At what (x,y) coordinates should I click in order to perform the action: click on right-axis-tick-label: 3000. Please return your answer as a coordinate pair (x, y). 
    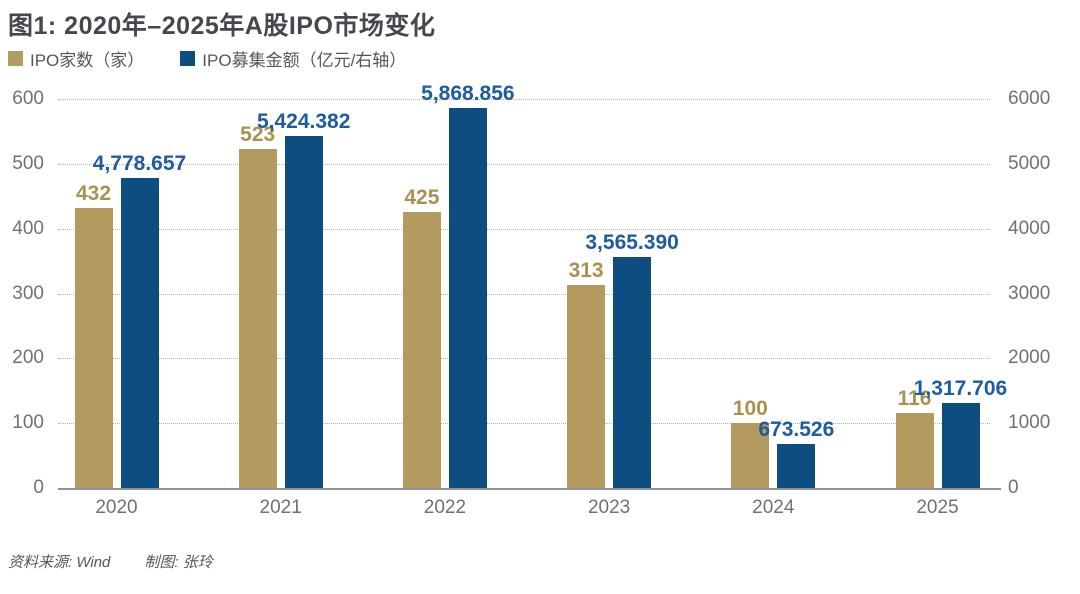
    Looking at the image, I should click on (1029, 293).